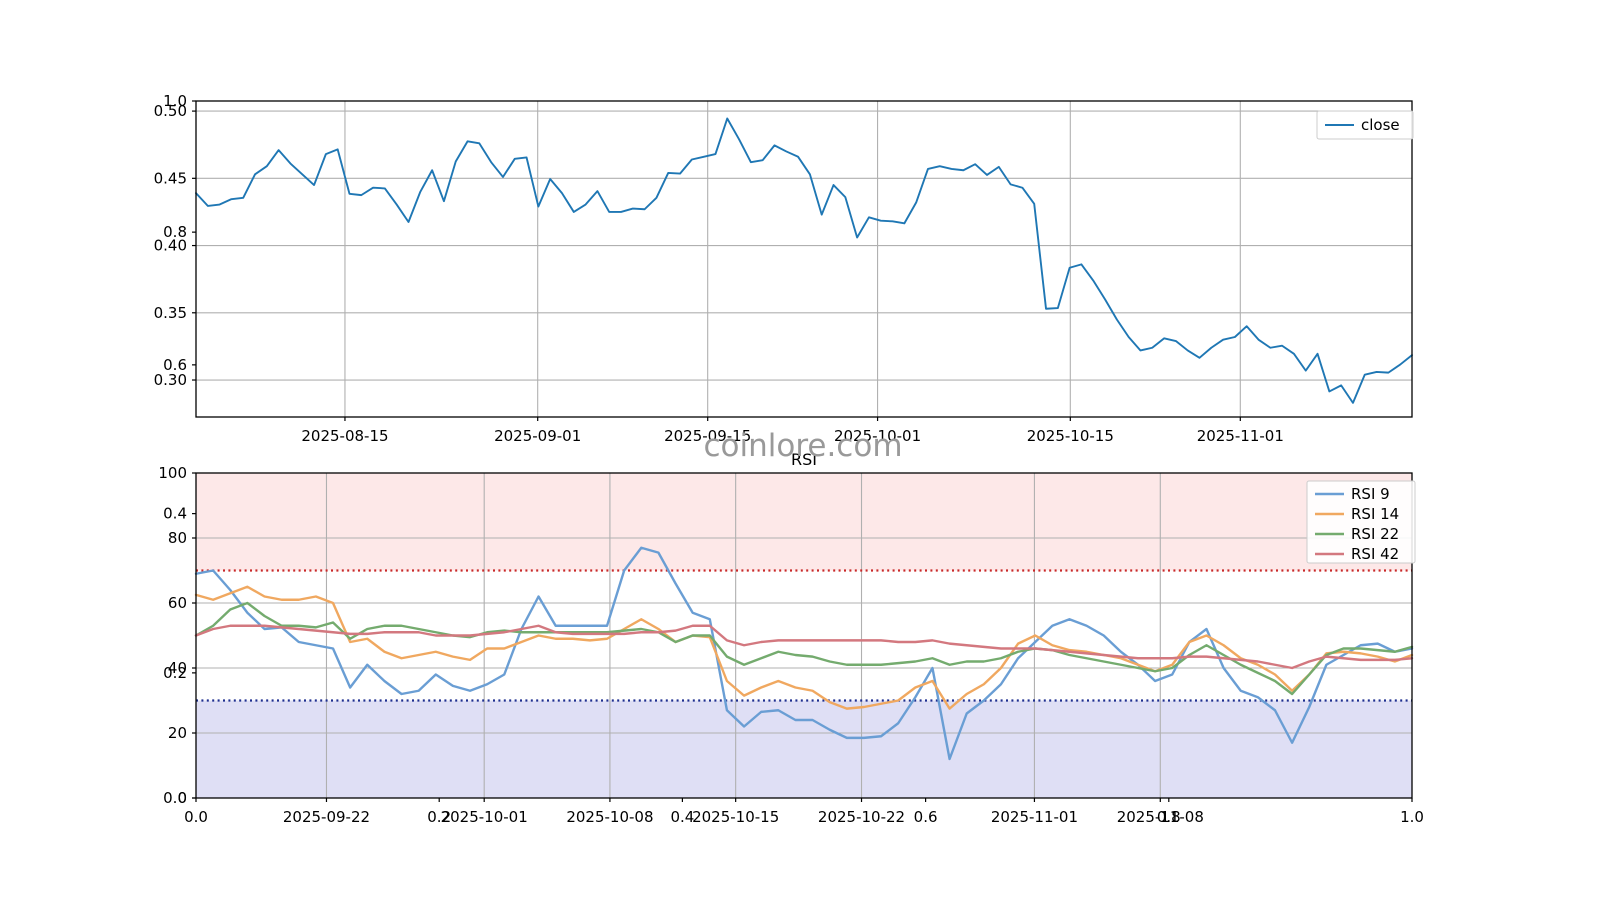  Describe the element at coordinates (177, 603) in the screenshot. I see `rsi-y-ticklabel: 60` at that location.